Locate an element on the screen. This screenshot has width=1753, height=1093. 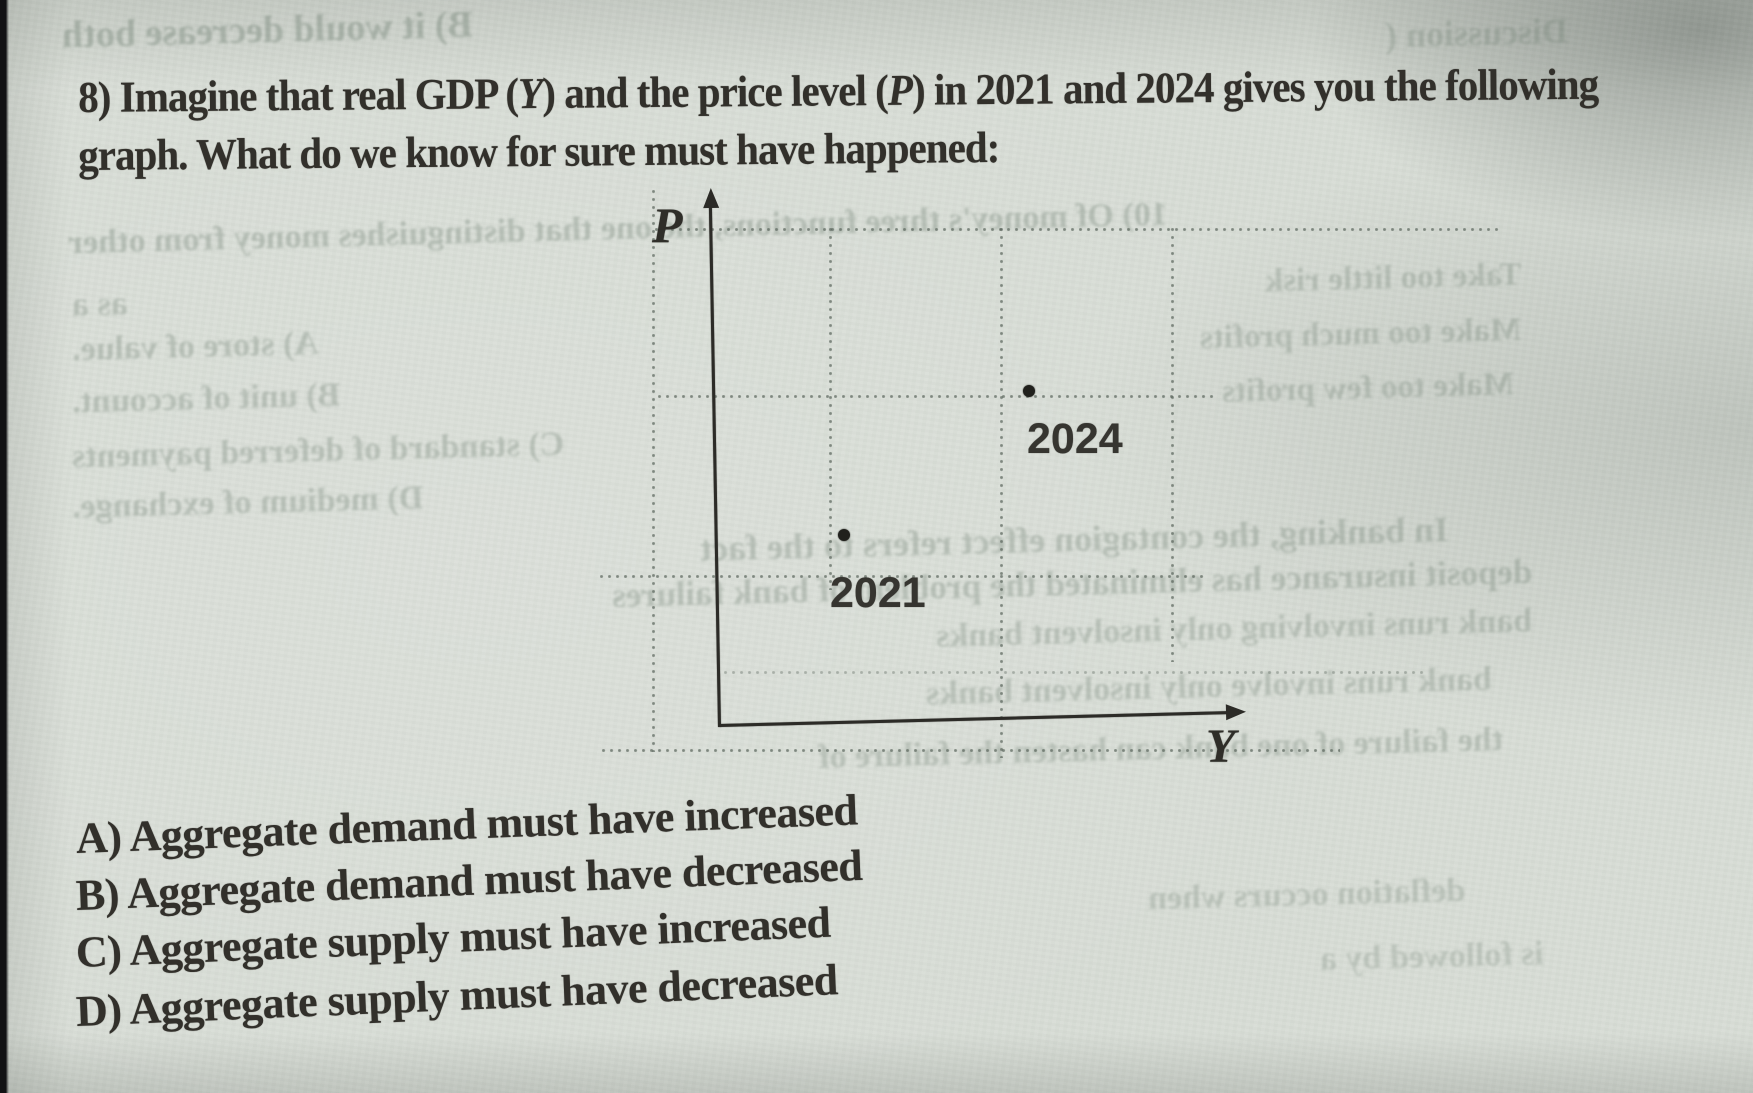
question-segment: 8) Imagine that real GDP ( is located at coordinates (298, 95).